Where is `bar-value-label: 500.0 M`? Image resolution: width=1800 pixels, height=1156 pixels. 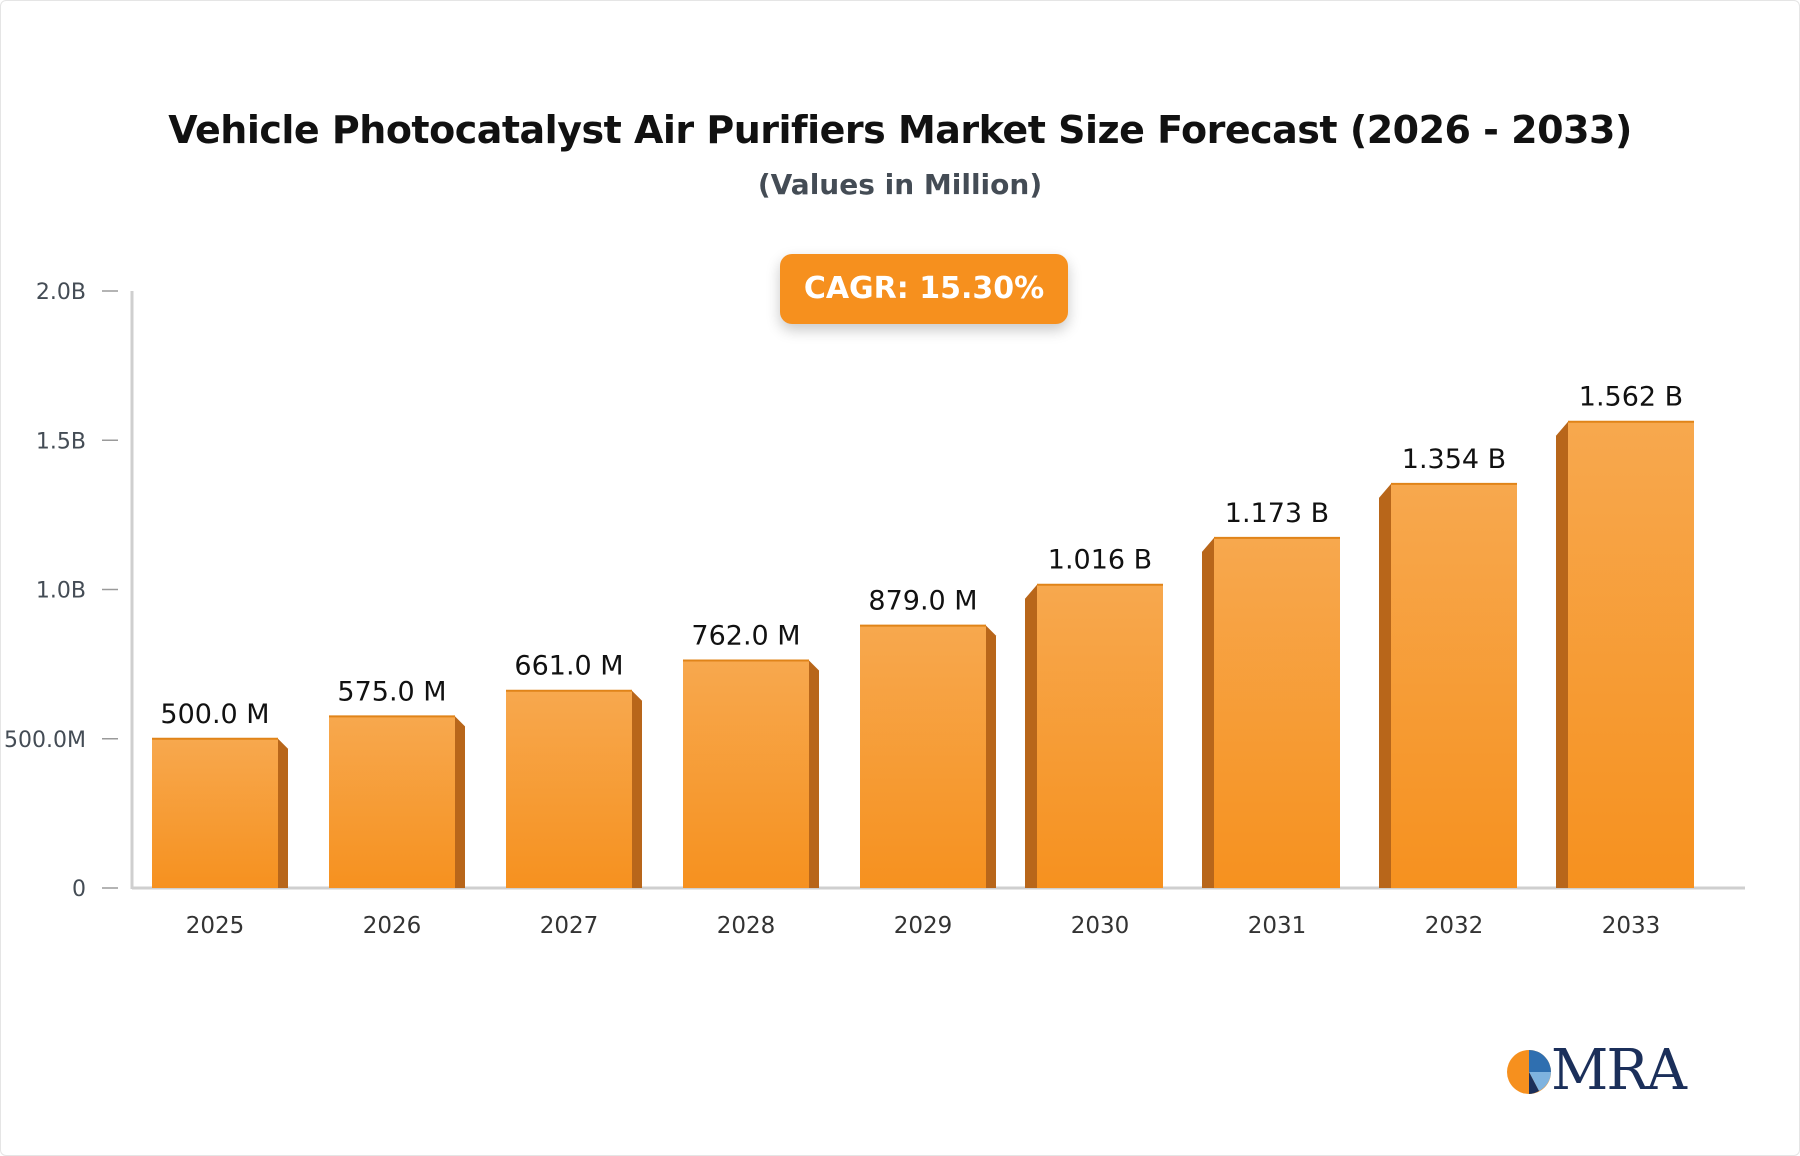 bar-value-label: 500.0 M is located at coordinates (214, 714).